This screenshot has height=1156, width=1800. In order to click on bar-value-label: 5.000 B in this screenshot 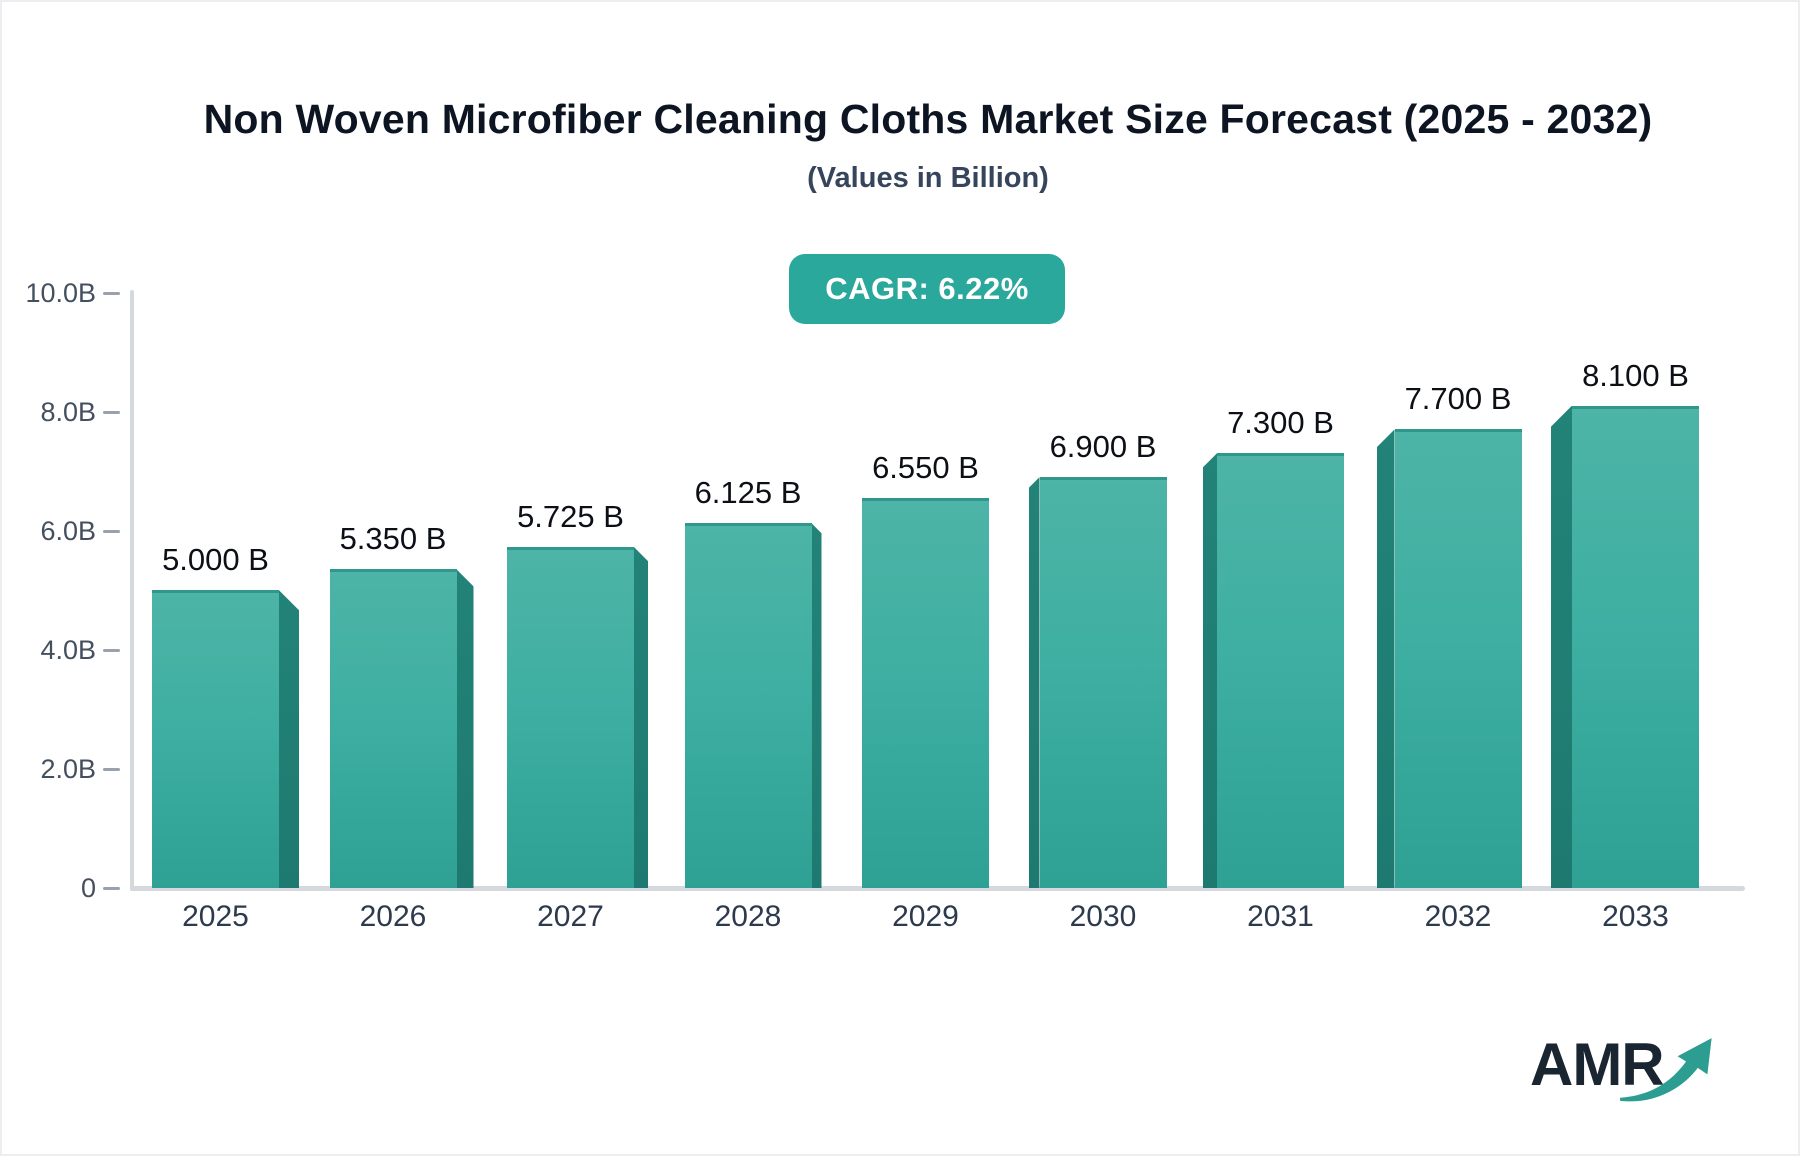, I will do `click(215, 560)`.